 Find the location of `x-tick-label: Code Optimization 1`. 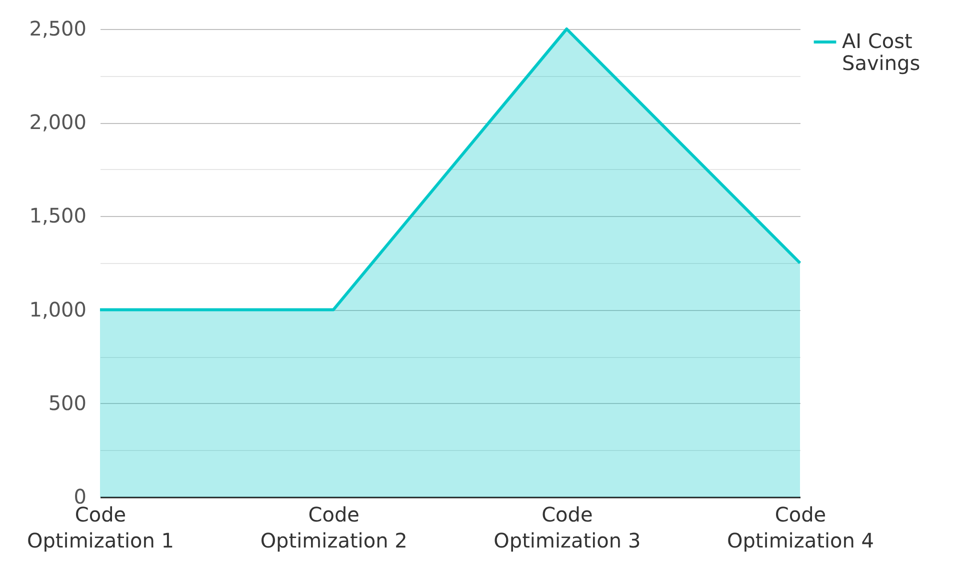

x-tick-label: Code Optimization 1 is located at coordinates (100, 527).